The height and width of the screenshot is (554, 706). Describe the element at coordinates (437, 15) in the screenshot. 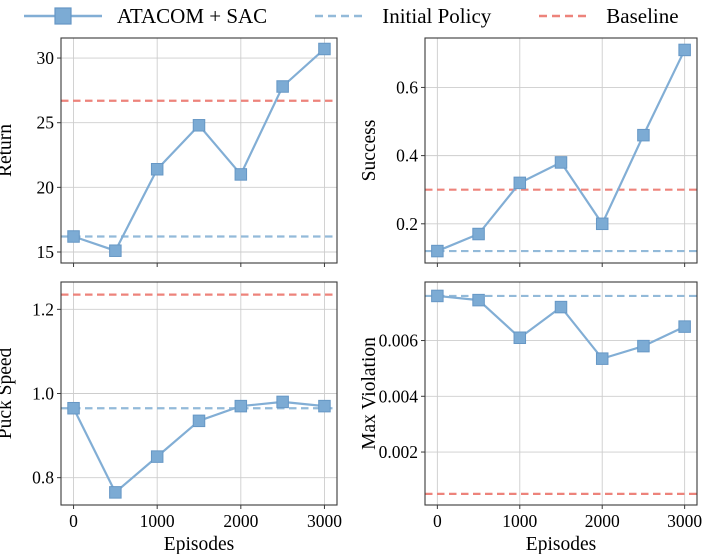

I see `legend-label: Initial Policy` at that location.